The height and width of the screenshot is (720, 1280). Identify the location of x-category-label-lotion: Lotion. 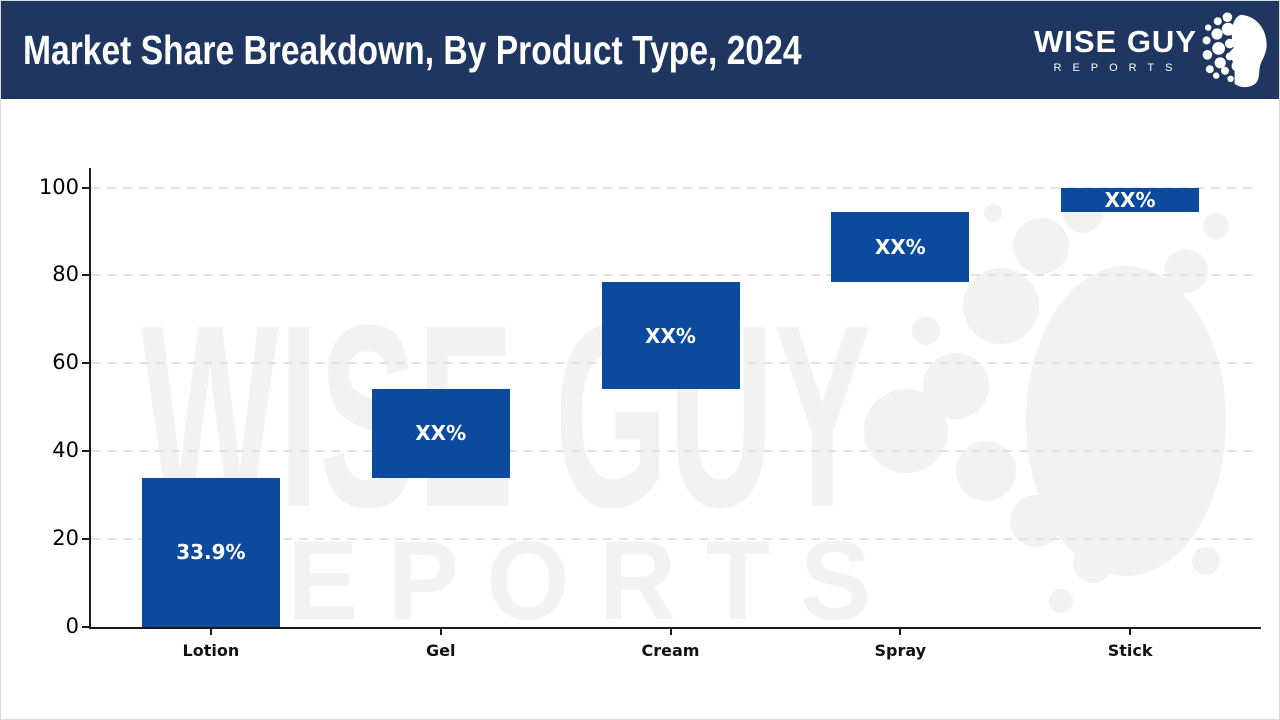
(211, 650).